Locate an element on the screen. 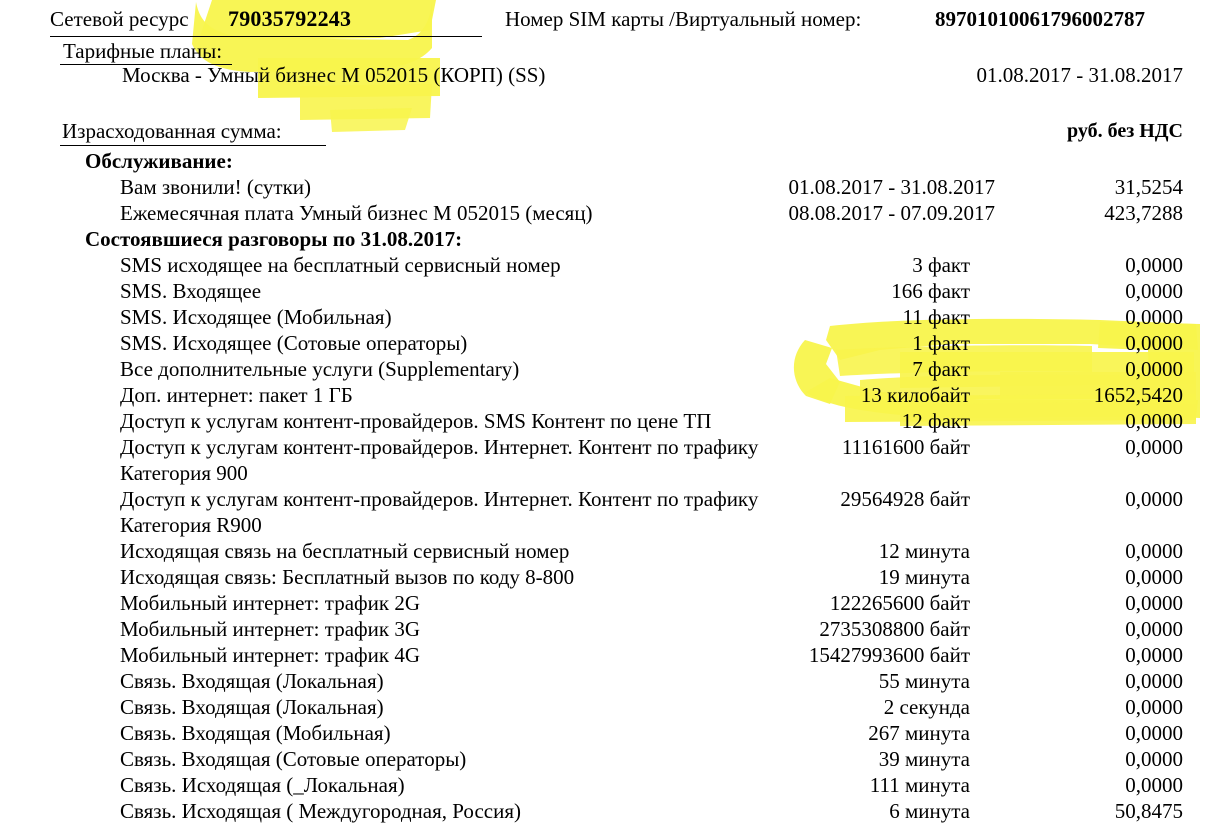  service-quantity: 2 секунда is located at coordinates (926, 707).